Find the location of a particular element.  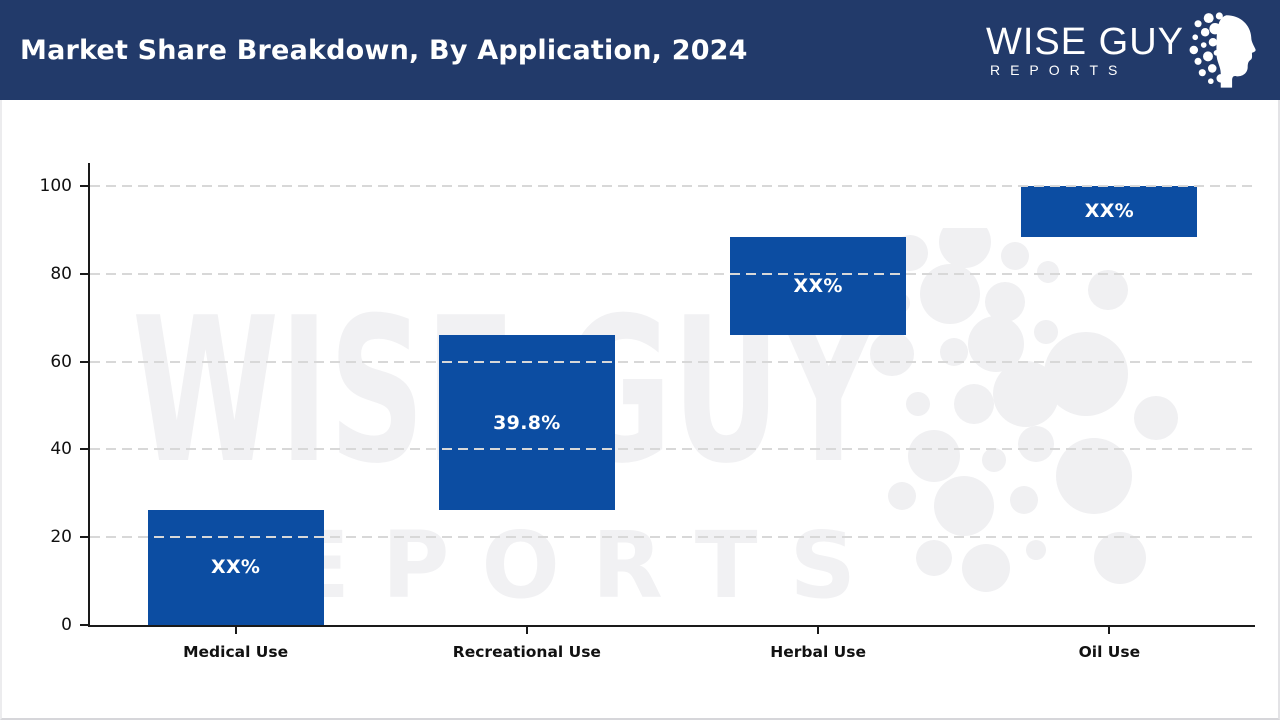

y-axis-line is located at coordinates (89, 395).